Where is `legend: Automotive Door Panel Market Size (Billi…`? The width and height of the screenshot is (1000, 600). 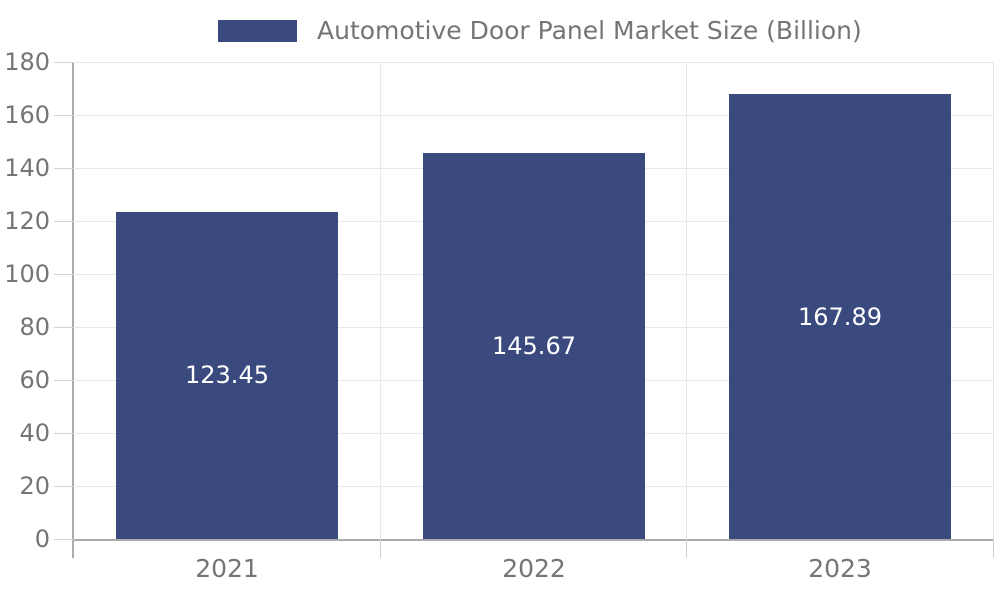 legend: Automotive Door Panel Market Size (Billi… is located at coordinates (540, 31).